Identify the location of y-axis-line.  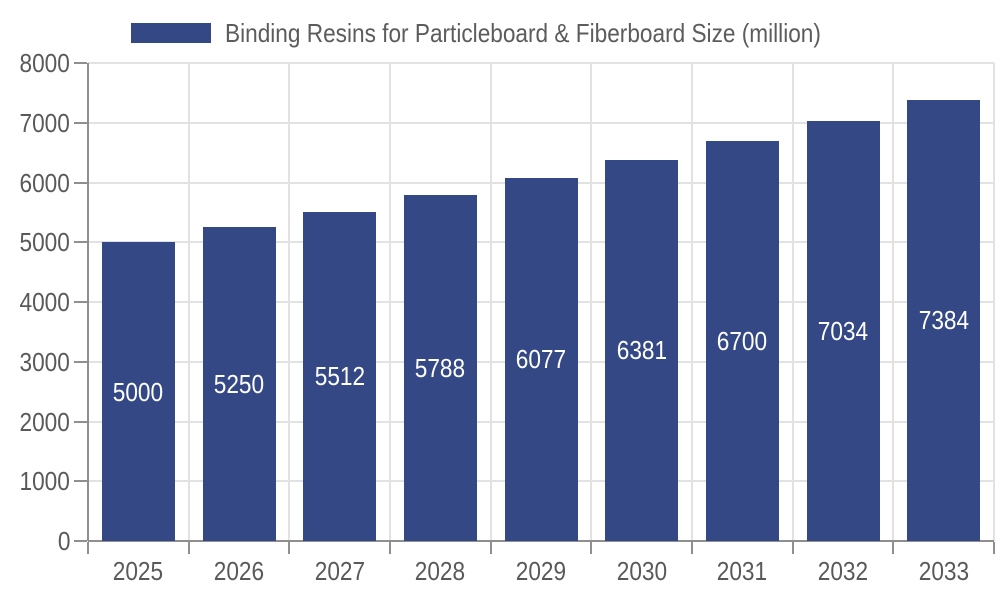
(88, 302).